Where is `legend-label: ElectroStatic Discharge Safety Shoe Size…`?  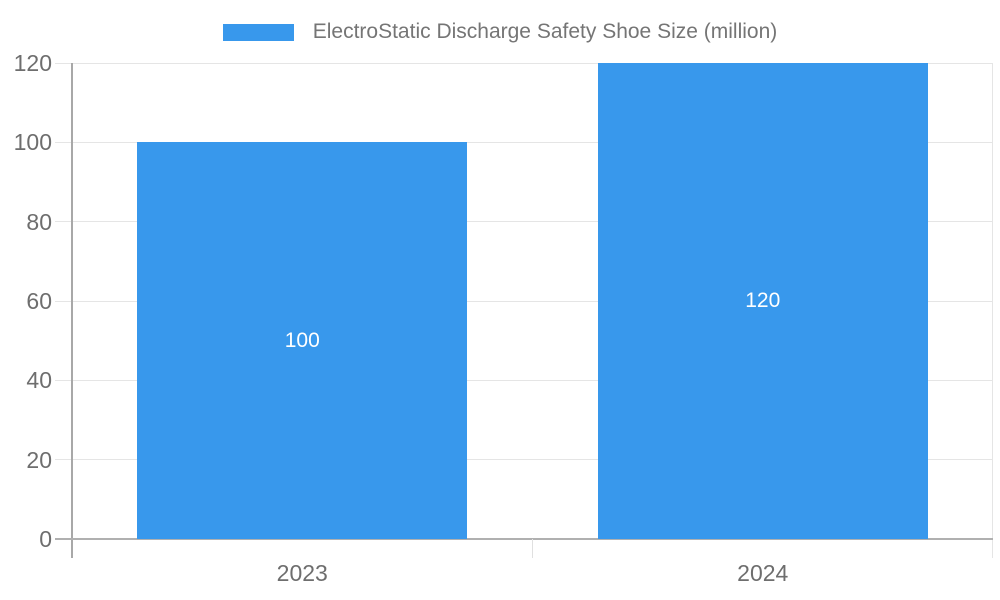
legend-label: ElectroStatic Discharge Safety Shoe Size… is located at coordinates (545, 31).